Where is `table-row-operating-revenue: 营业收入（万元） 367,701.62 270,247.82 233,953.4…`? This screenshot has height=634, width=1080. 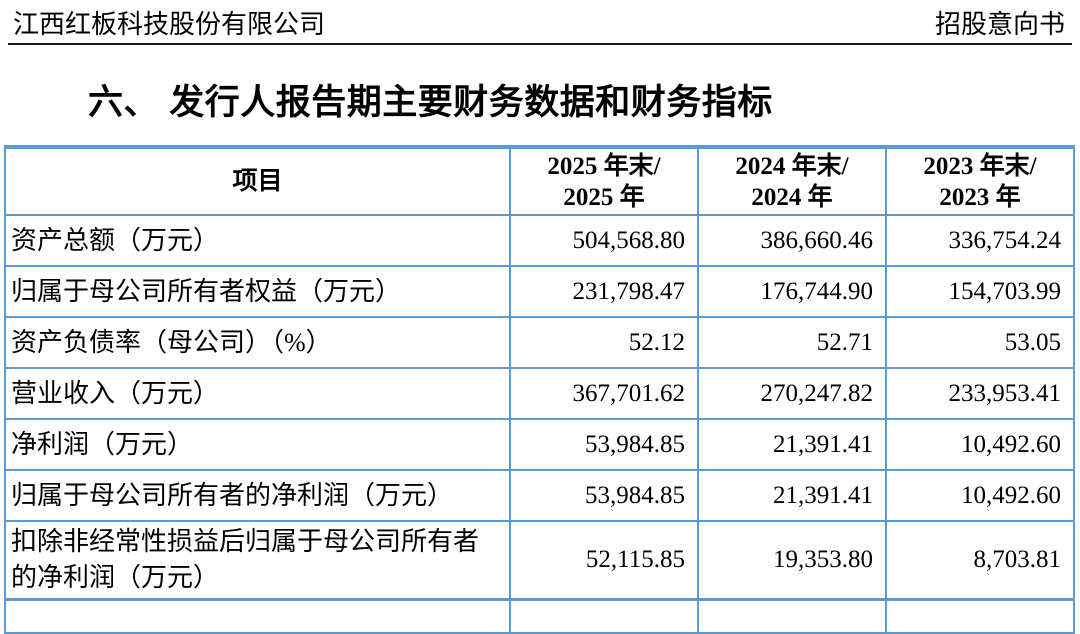
table-row-operating-revenue: 营业收入（万元） 367,701.62 270,247.82 233,953.4… is located at coordinates (539, 393).